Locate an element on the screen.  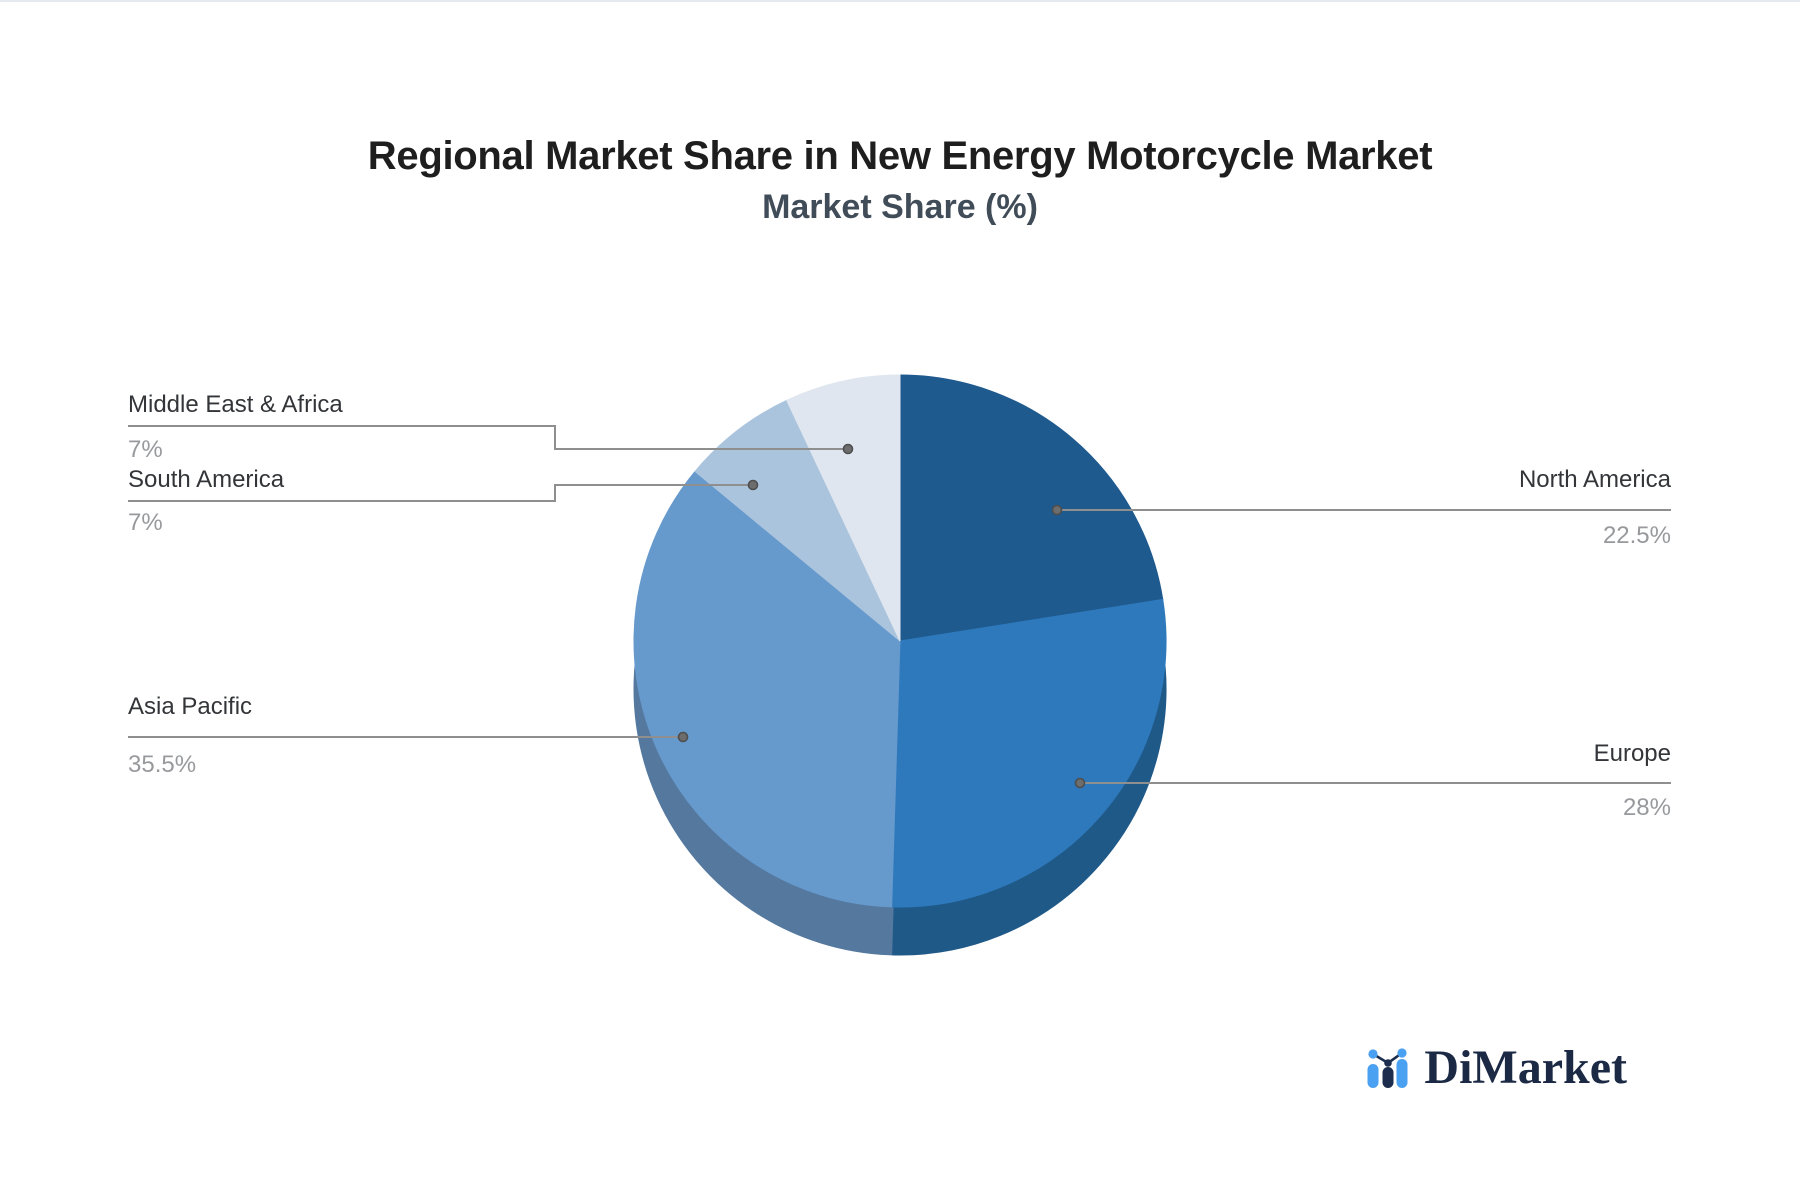
callout-pct-europe: 28% is located at coordinates (1647, 809).